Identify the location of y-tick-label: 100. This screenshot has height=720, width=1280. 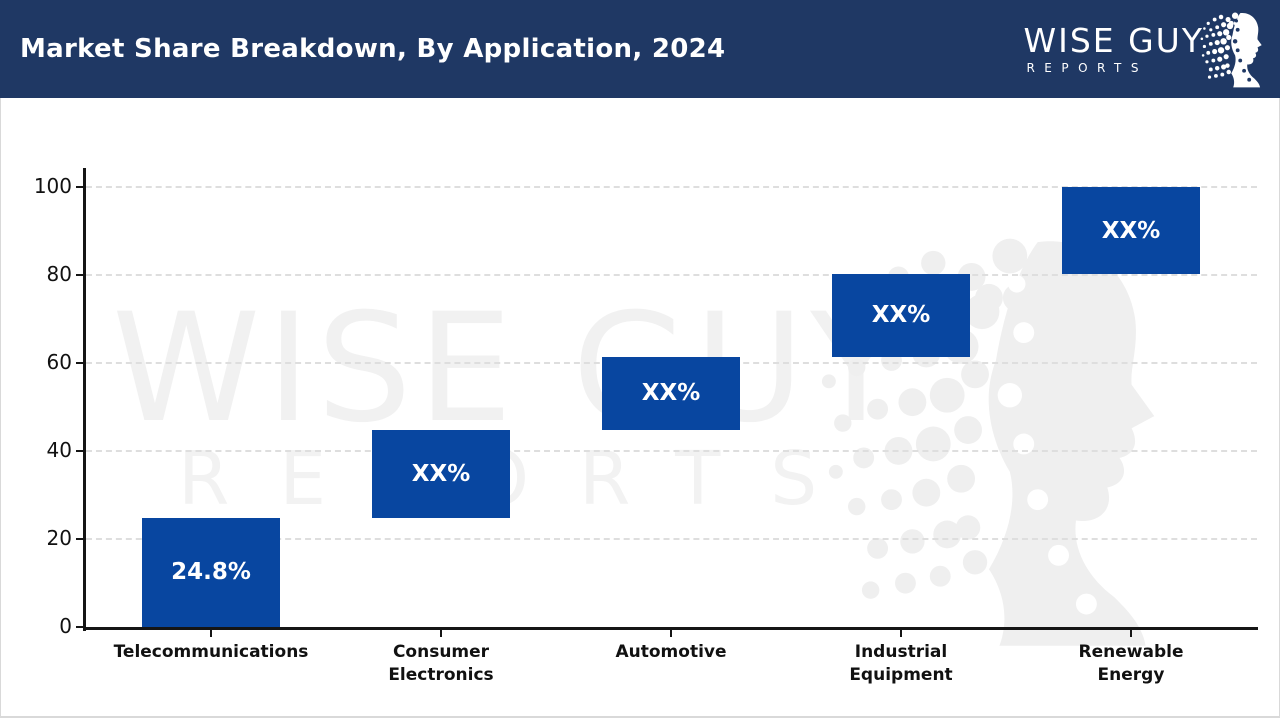
(52, 186).